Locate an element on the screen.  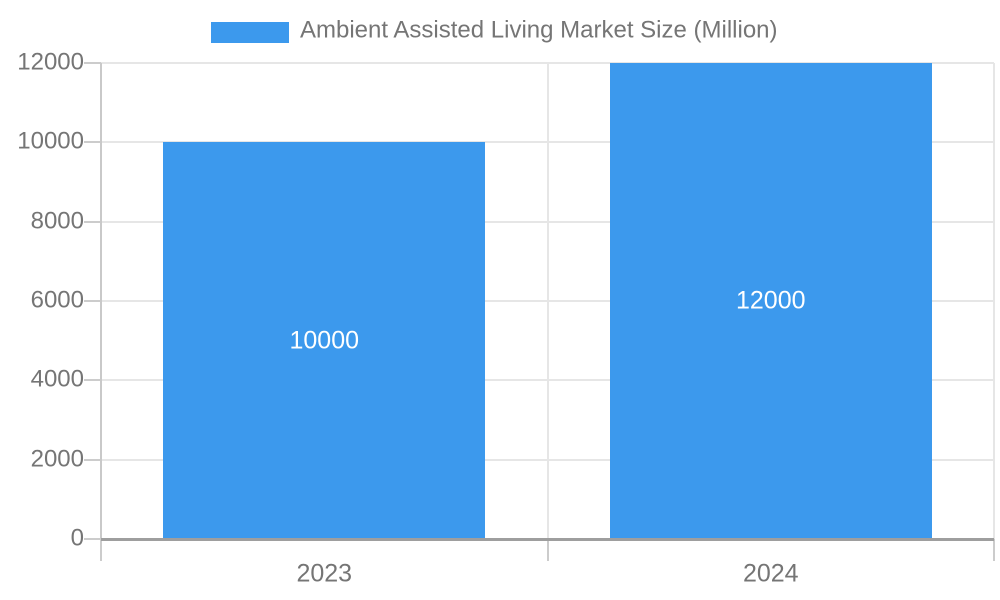
y-axis-label: 12000 is located at coordinates (50, 62).